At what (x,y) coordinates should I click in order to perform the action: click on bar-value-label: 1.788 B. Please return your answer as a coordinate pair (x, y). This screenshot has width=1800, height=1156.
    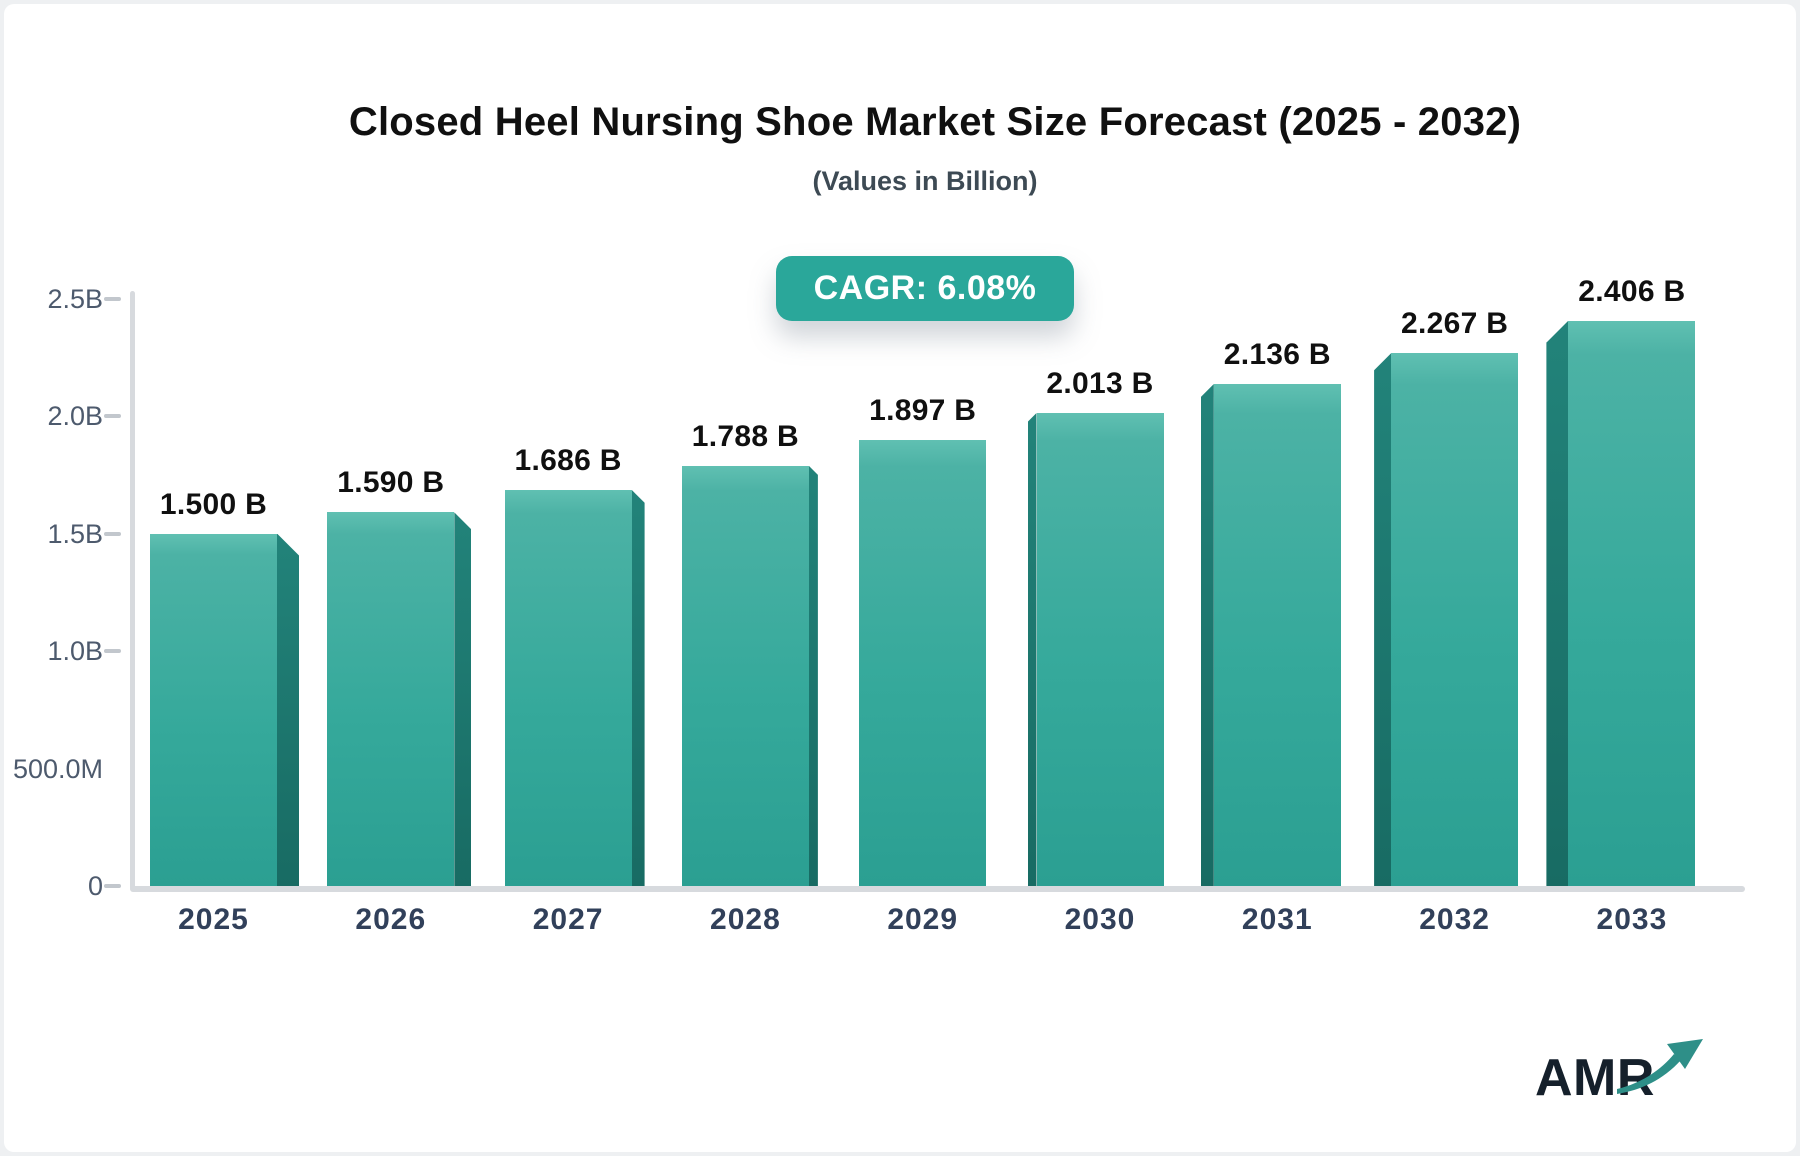
    Looking at the image, I should click on (745, 436).